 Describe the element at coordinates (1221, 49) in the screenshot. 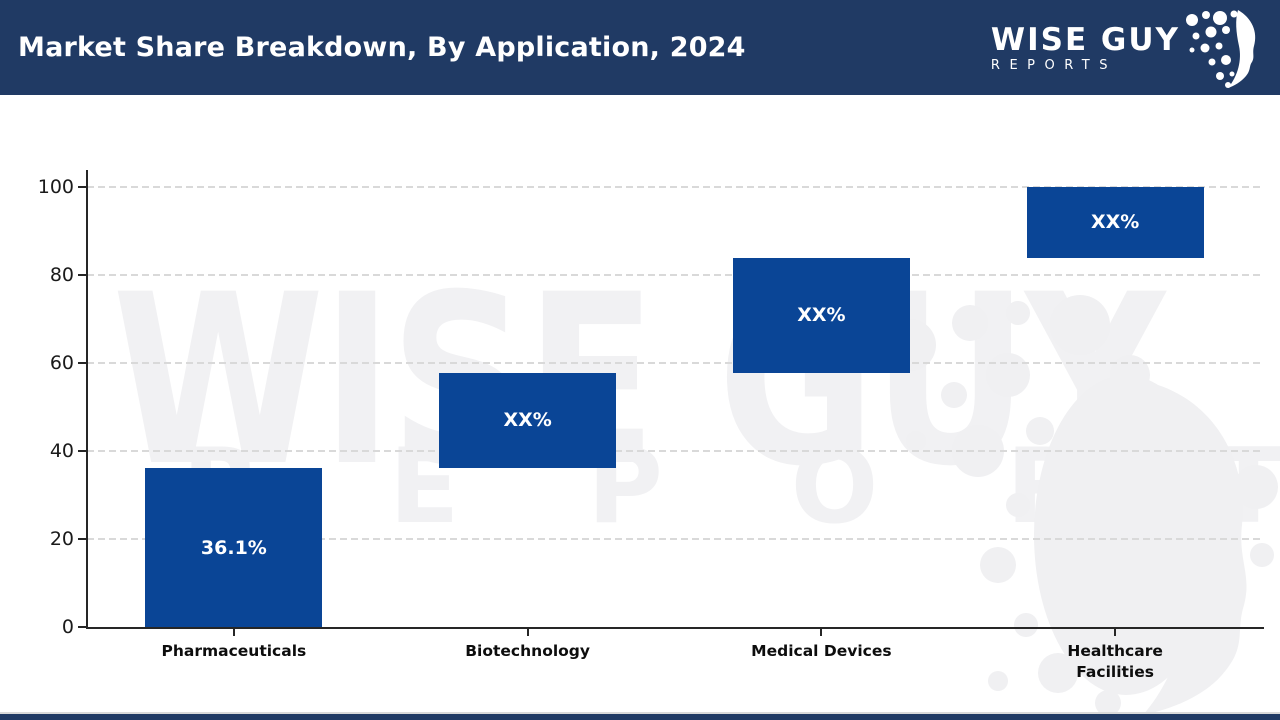

I see `logo-head-icon` at that location.